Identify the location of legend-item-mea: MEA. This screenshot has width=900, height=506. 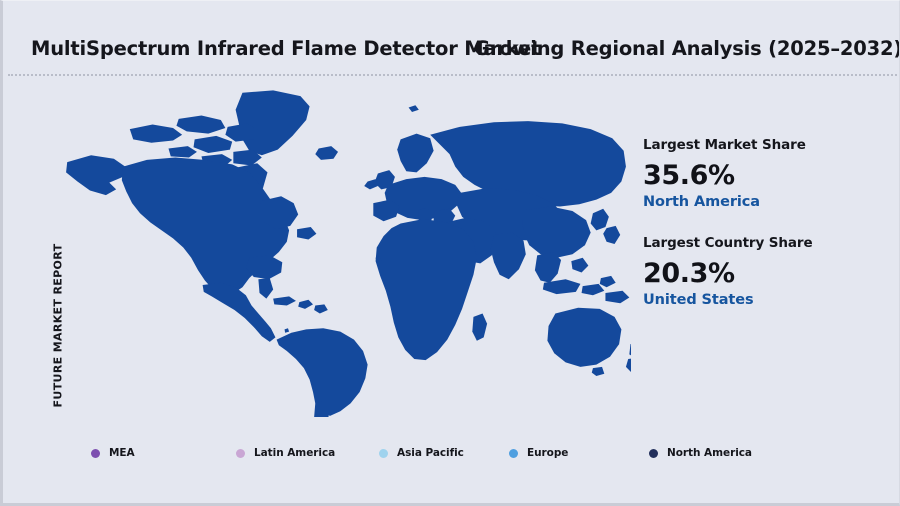
(113, 453).